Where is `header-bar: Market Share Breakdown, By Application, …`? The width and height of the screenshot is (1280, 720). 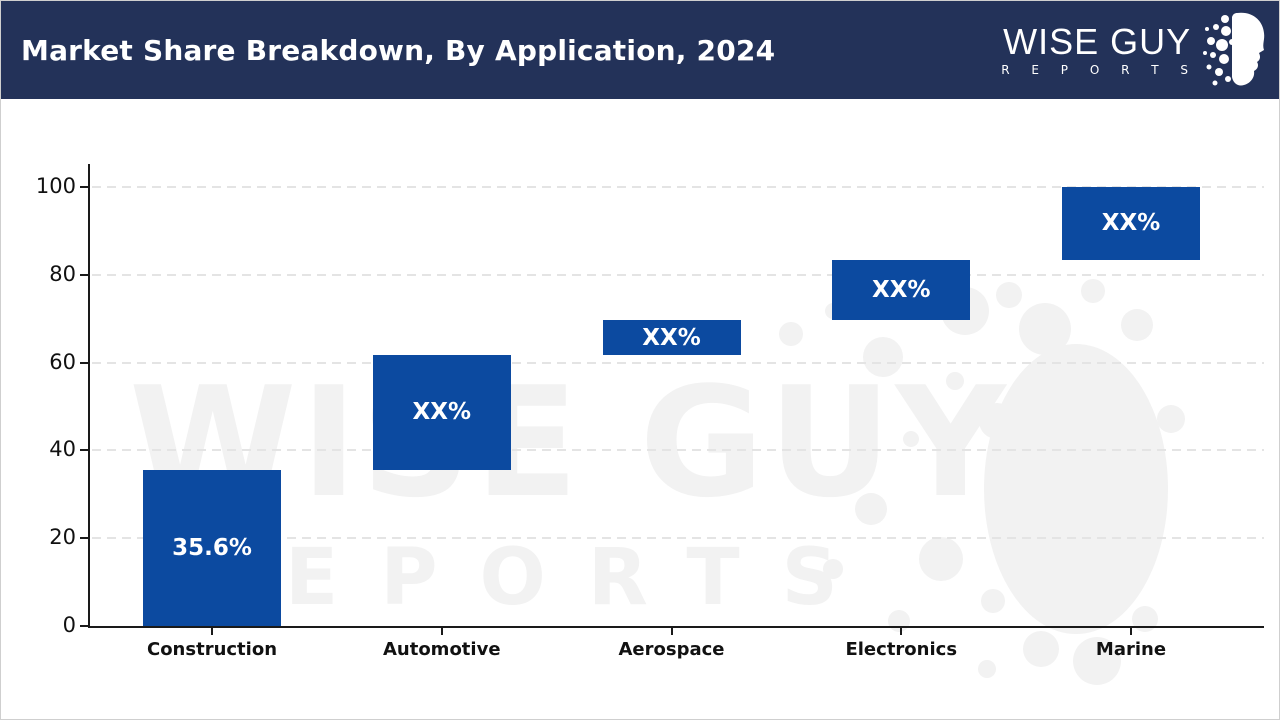
header-bar: Market Share Breakdown, By Application, … is located at coordinates (640, 50).